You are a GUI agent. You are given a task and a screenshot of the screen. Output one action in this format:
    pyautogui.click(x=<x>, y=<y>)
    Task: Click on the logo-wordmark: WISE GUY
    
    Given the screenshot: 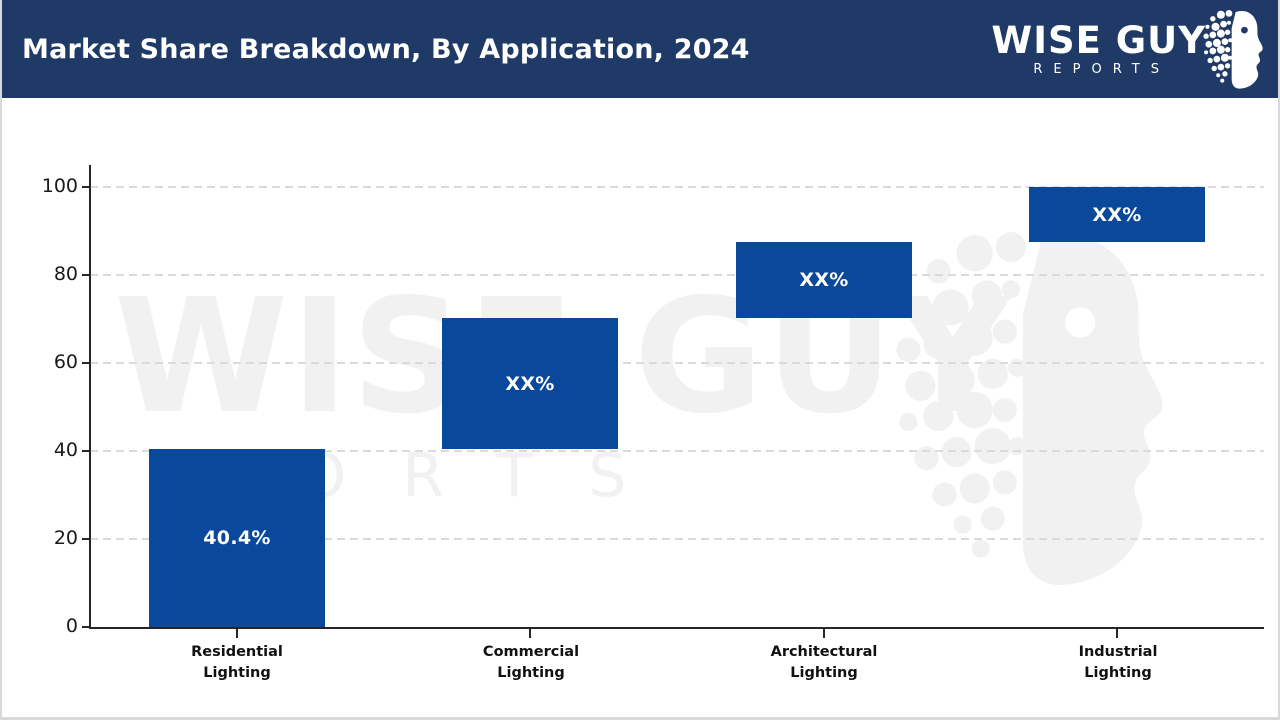 What is the action you would take?
    pyautogui.click(x=1098, y=40)
    